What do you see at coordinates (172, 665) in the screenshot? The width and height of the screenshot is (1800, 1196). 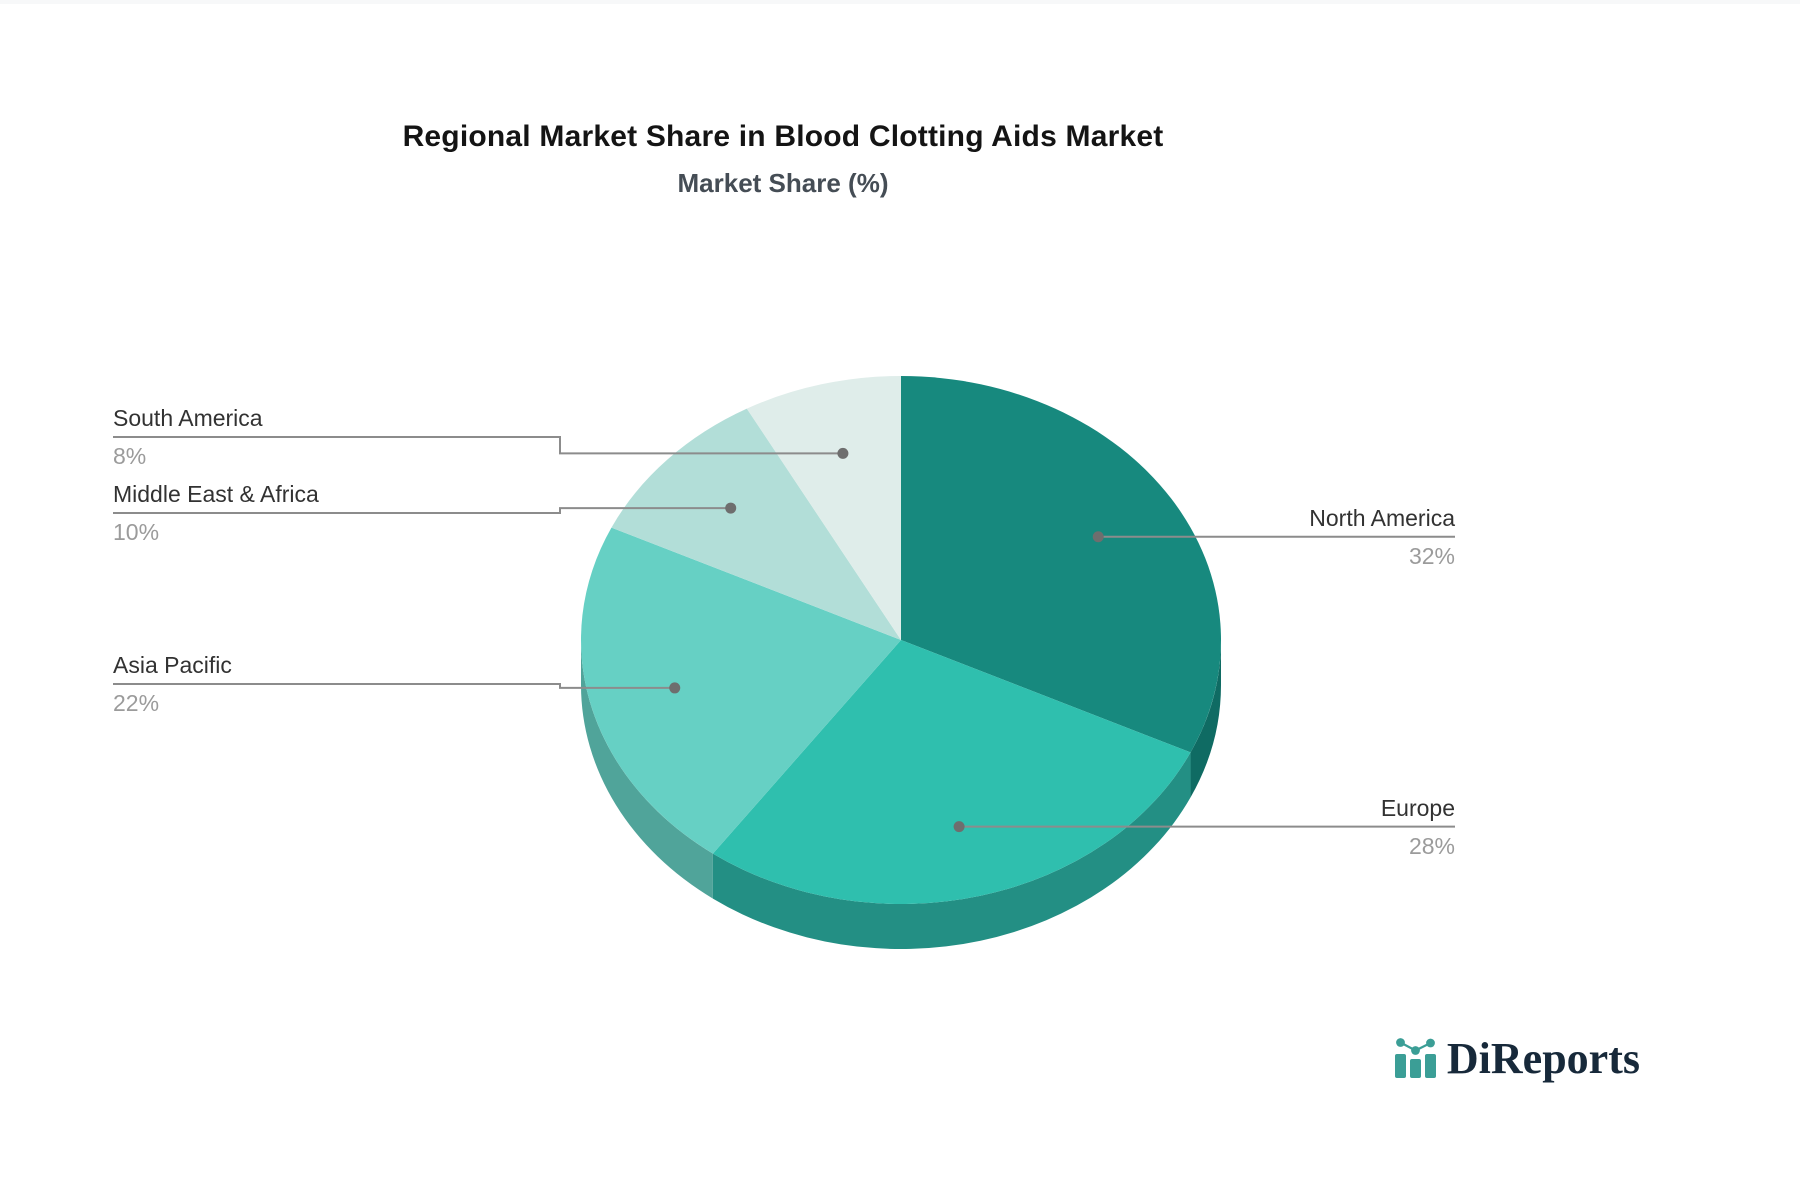 I see `slice-name: Asia Pacific` at bounding box center [172, 665].